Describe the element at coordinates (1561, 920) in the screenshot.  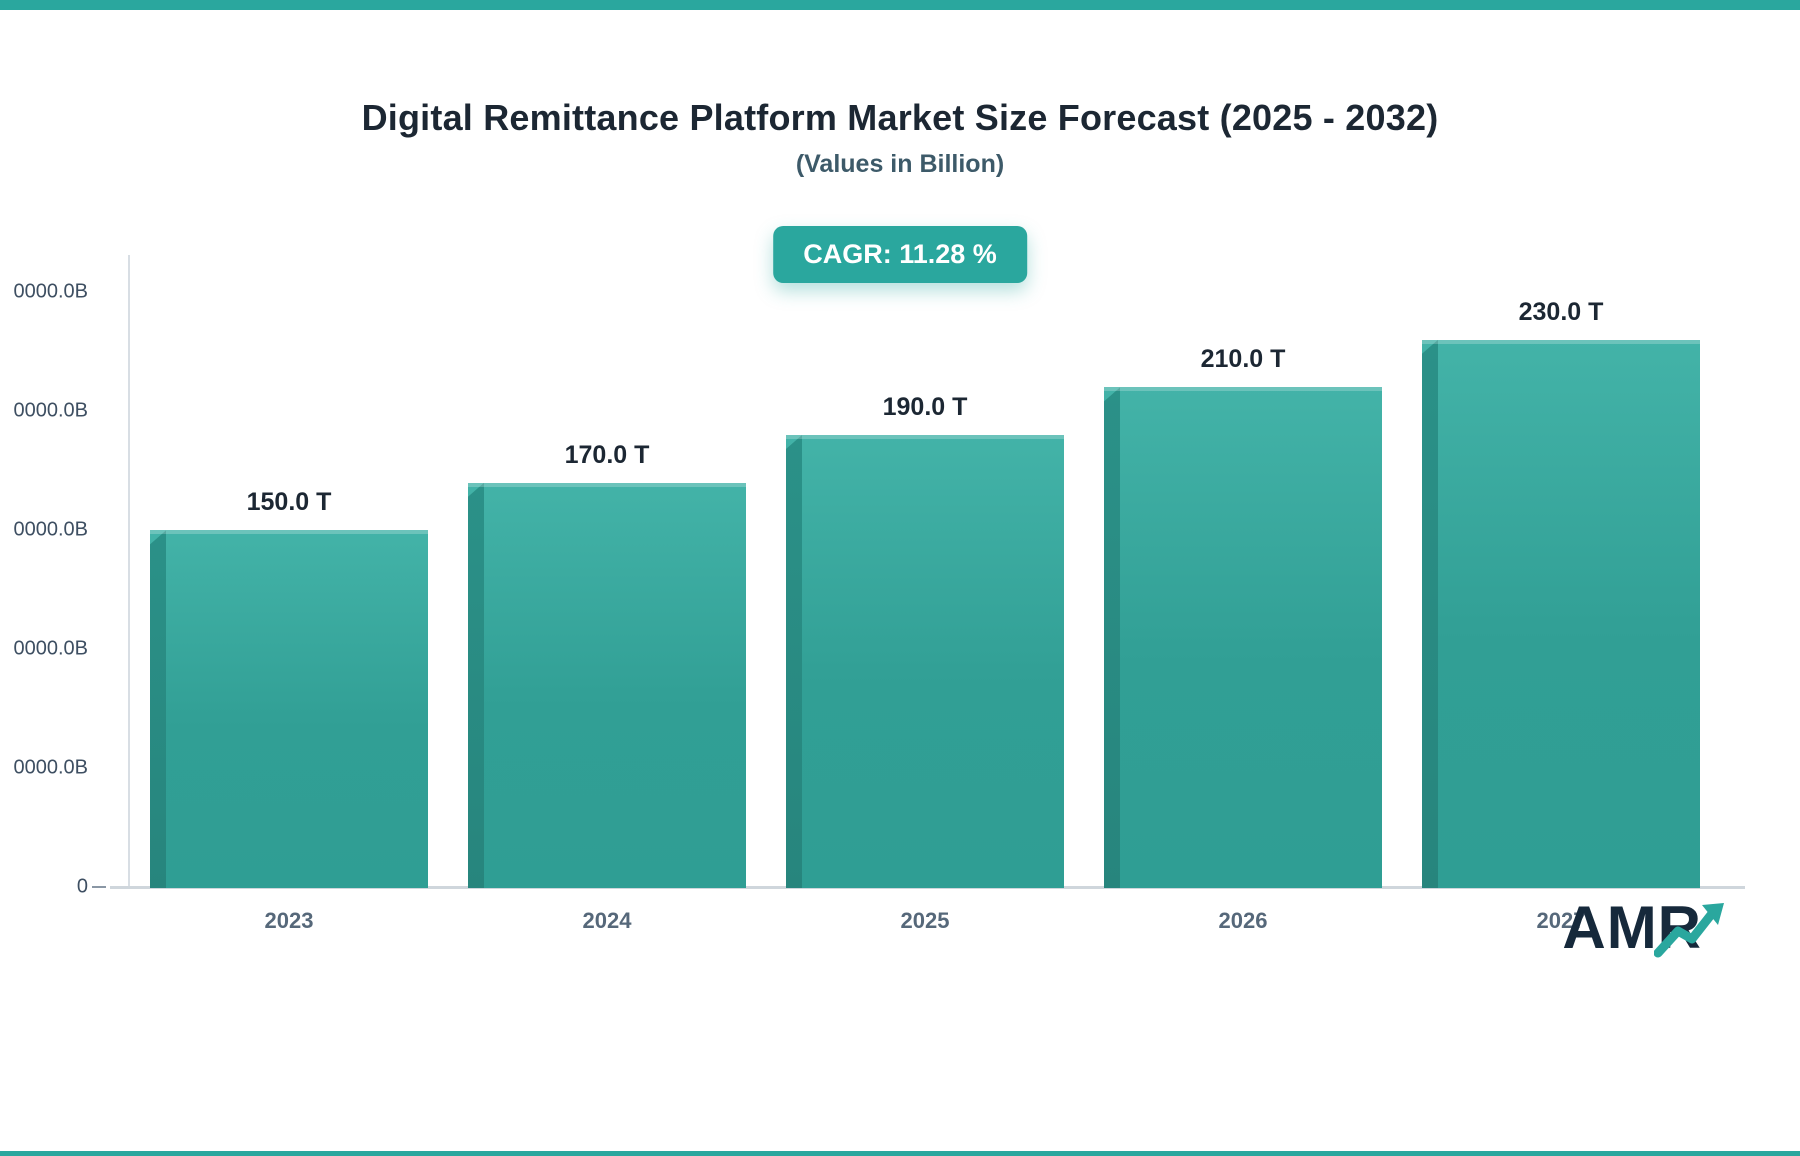
I see `x-axis-label: 2027` at that location.